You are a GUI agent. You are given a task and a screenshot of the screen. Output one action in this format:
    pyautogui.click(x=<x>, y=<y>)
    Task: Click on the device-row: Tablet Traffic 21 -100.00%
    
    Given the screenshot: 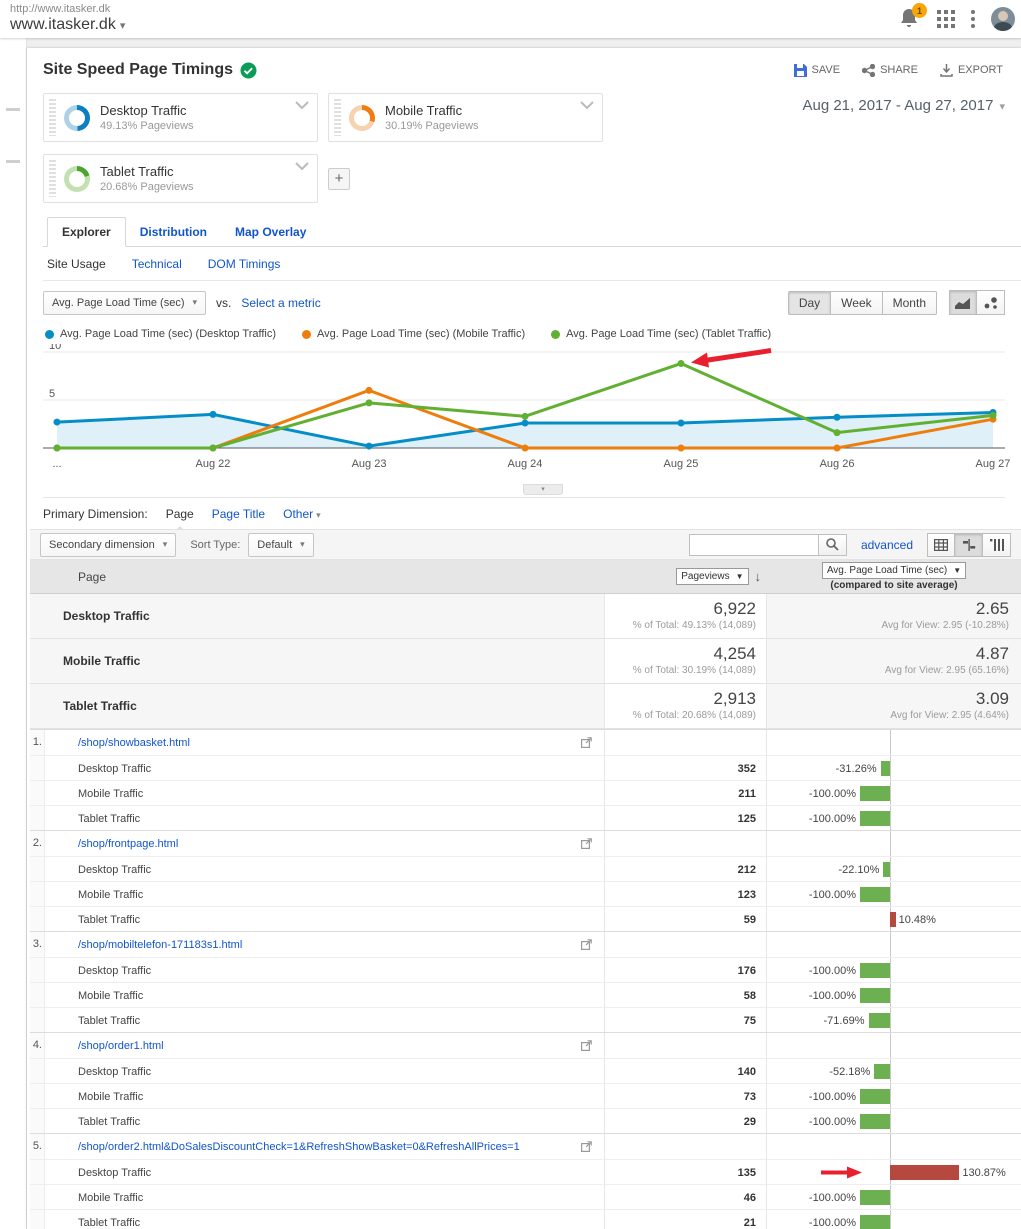 What is the action you would take?
    pyautogui.click(x=525, y=1219)
    